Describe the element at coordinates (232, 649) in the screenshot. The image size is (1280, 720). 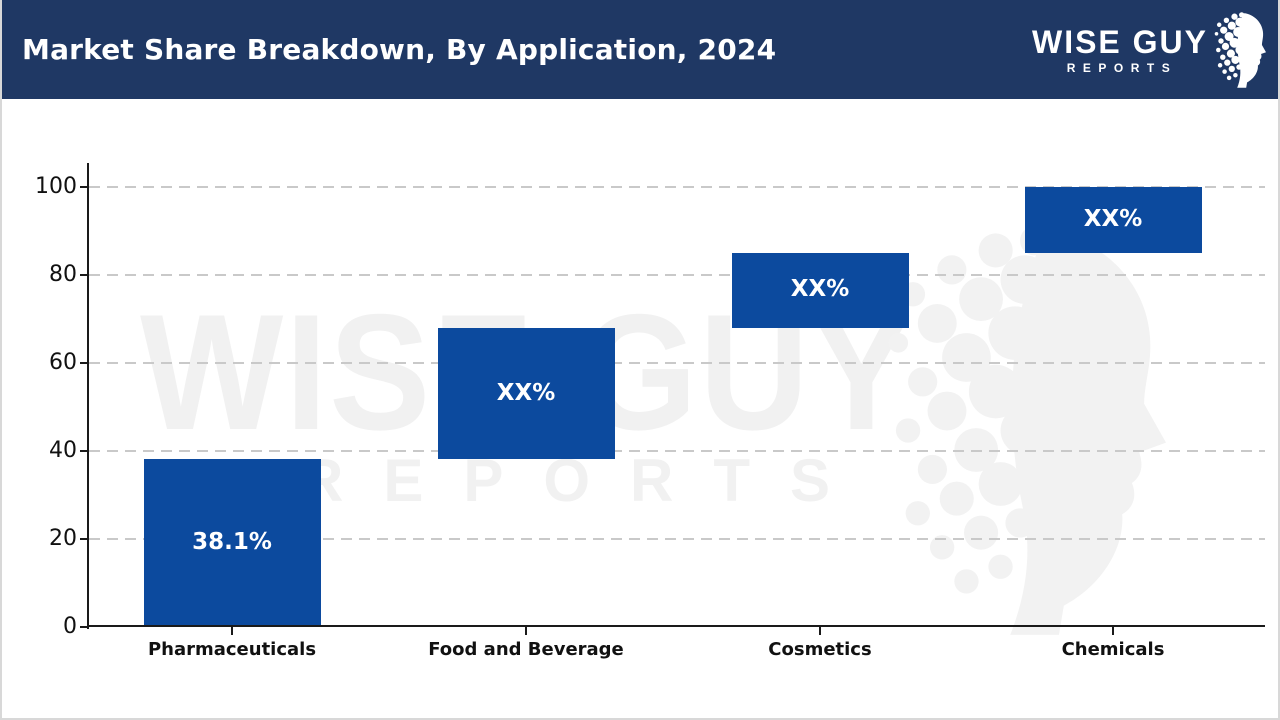
I see `x-category-label: Pharmaceuticals` at that location.